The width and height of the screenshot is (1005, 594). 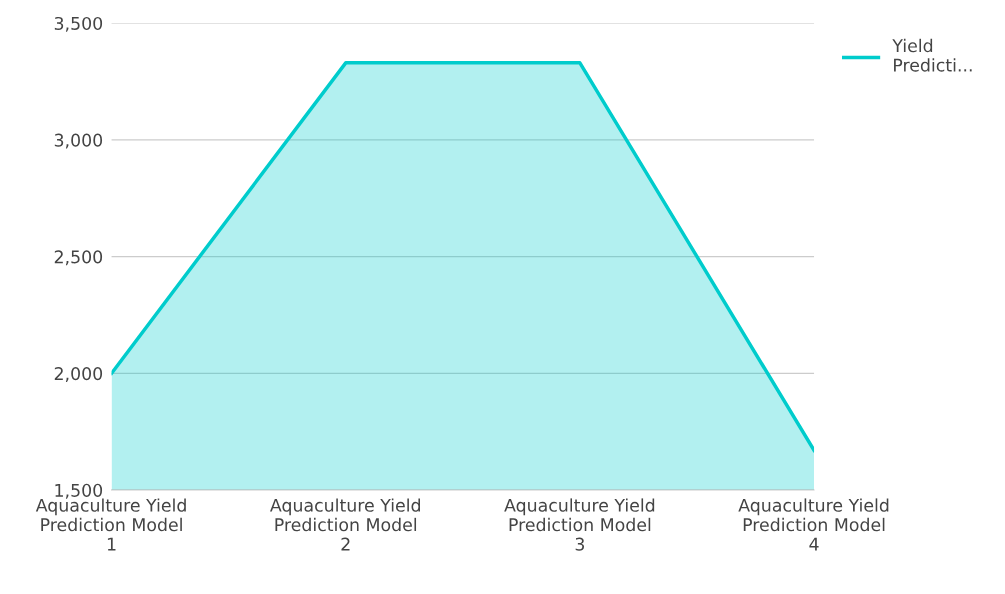 I want to click on y-tick-label: 2,500, so click(x=78, y=258).